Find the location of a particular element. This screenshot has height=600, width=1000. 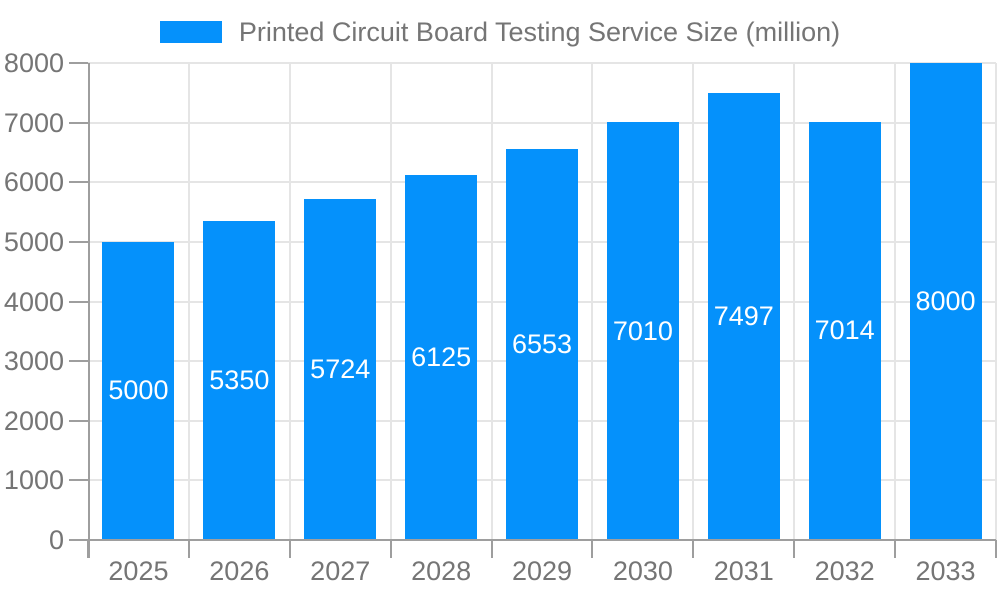

bar-2025: 5000 is located at coordinates (138, 390).